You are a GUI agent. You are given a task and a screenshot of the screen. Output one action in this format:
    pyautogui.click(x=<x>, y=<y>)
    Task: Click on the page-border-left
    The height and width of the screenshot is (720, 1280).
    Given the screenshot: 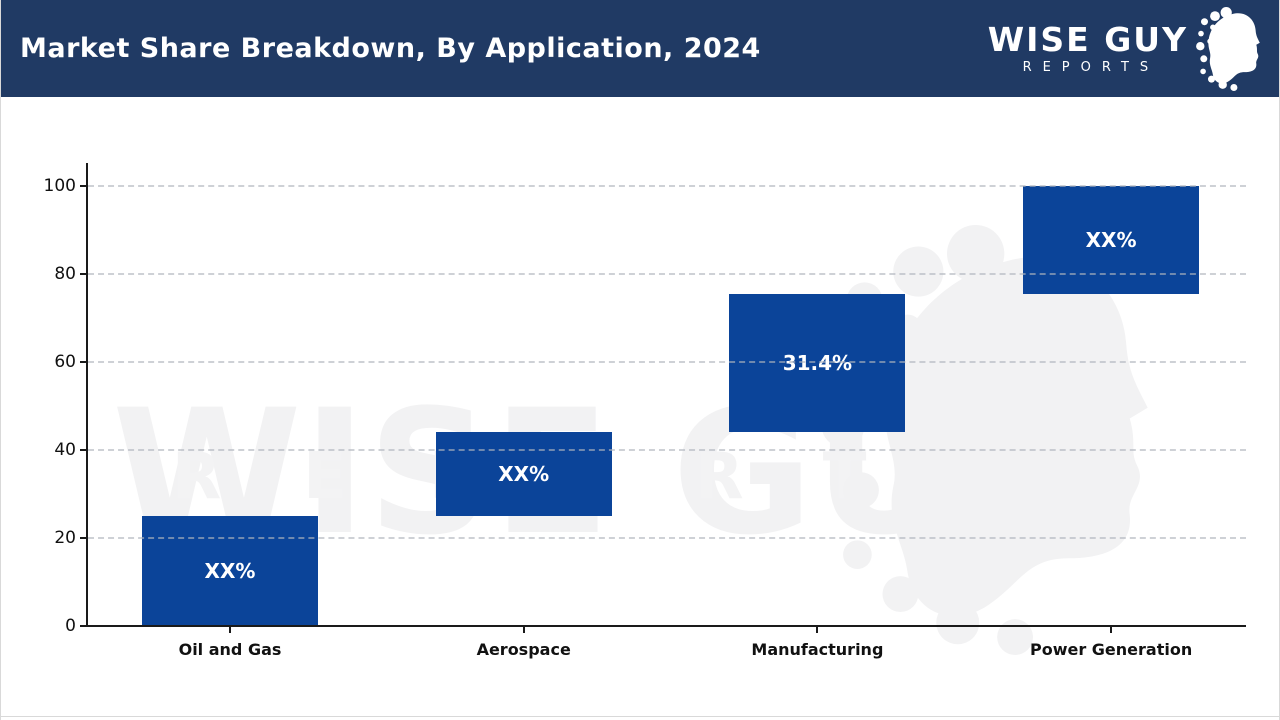 What is the action you would take?
    pyautogui.click(x=0, y=360)
    